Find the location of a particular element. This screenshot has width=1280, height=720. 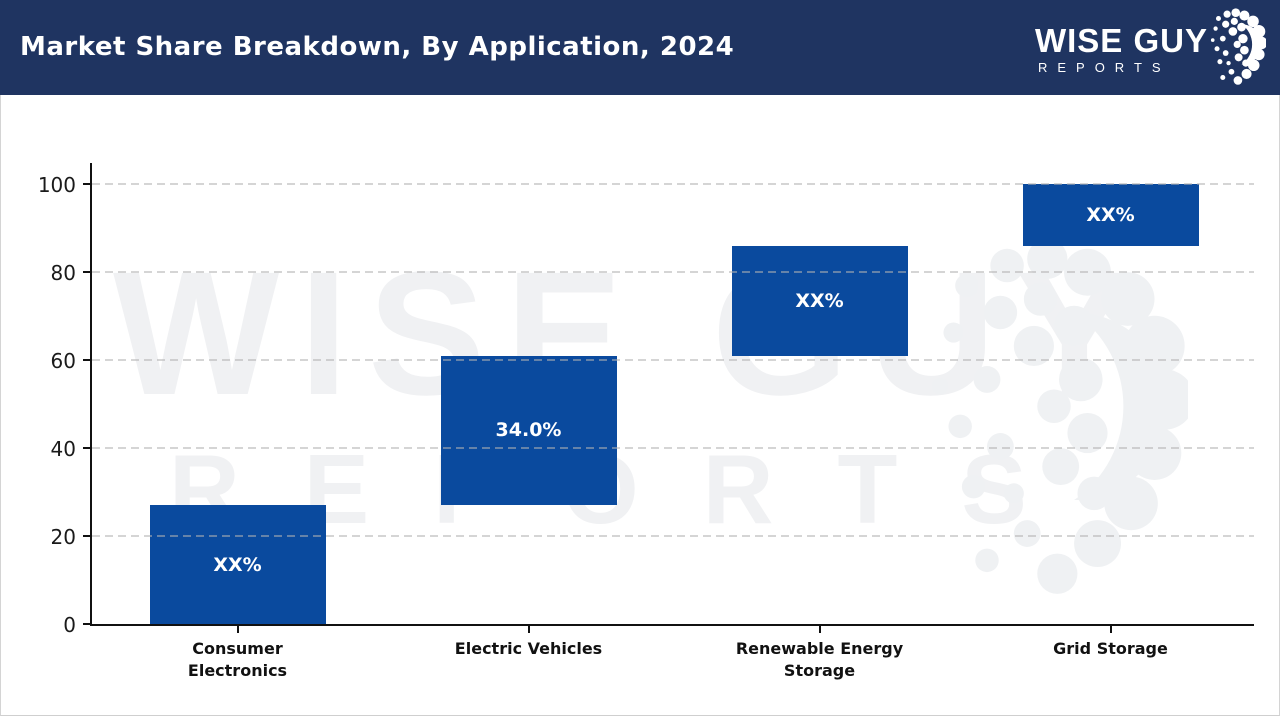

x-axis-category-label-line: Storage is located at coordinates (819, 670).